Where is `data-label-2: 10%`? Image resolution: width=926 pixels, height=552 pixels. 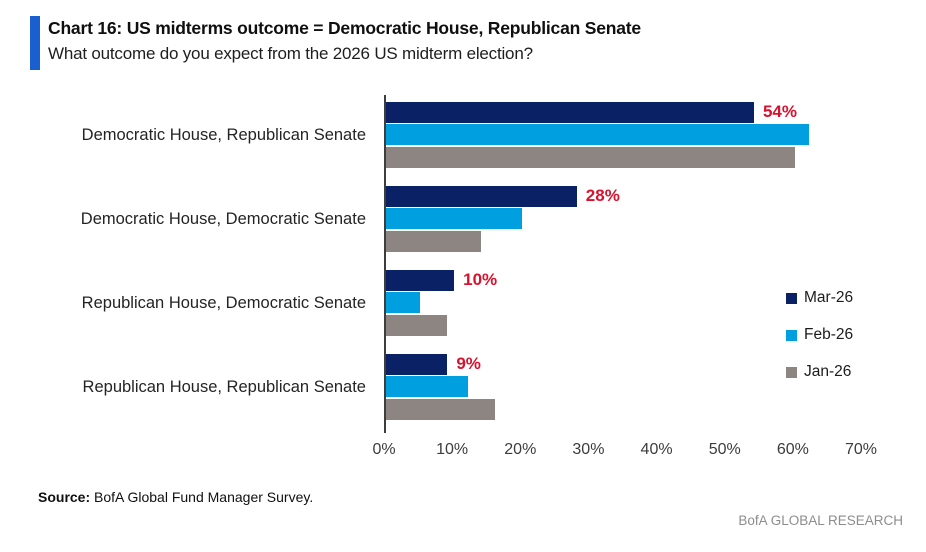 data-label-2: 10% is located at coordinates (480, 279).